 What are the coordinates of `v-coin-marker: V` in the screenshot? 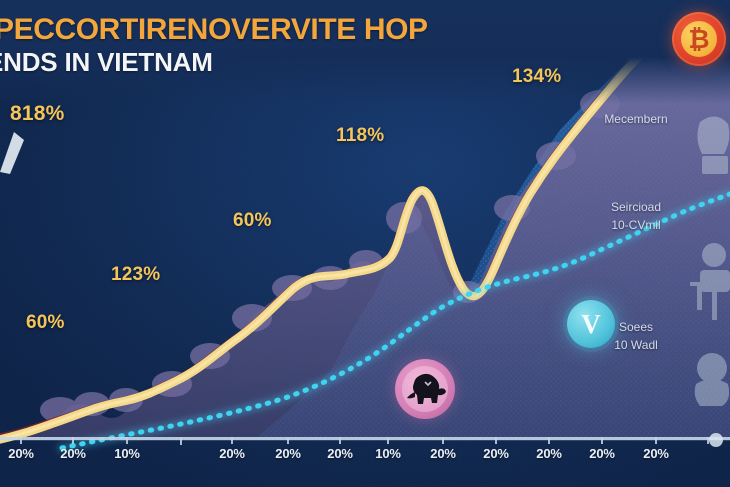 It's located at (591, 324).